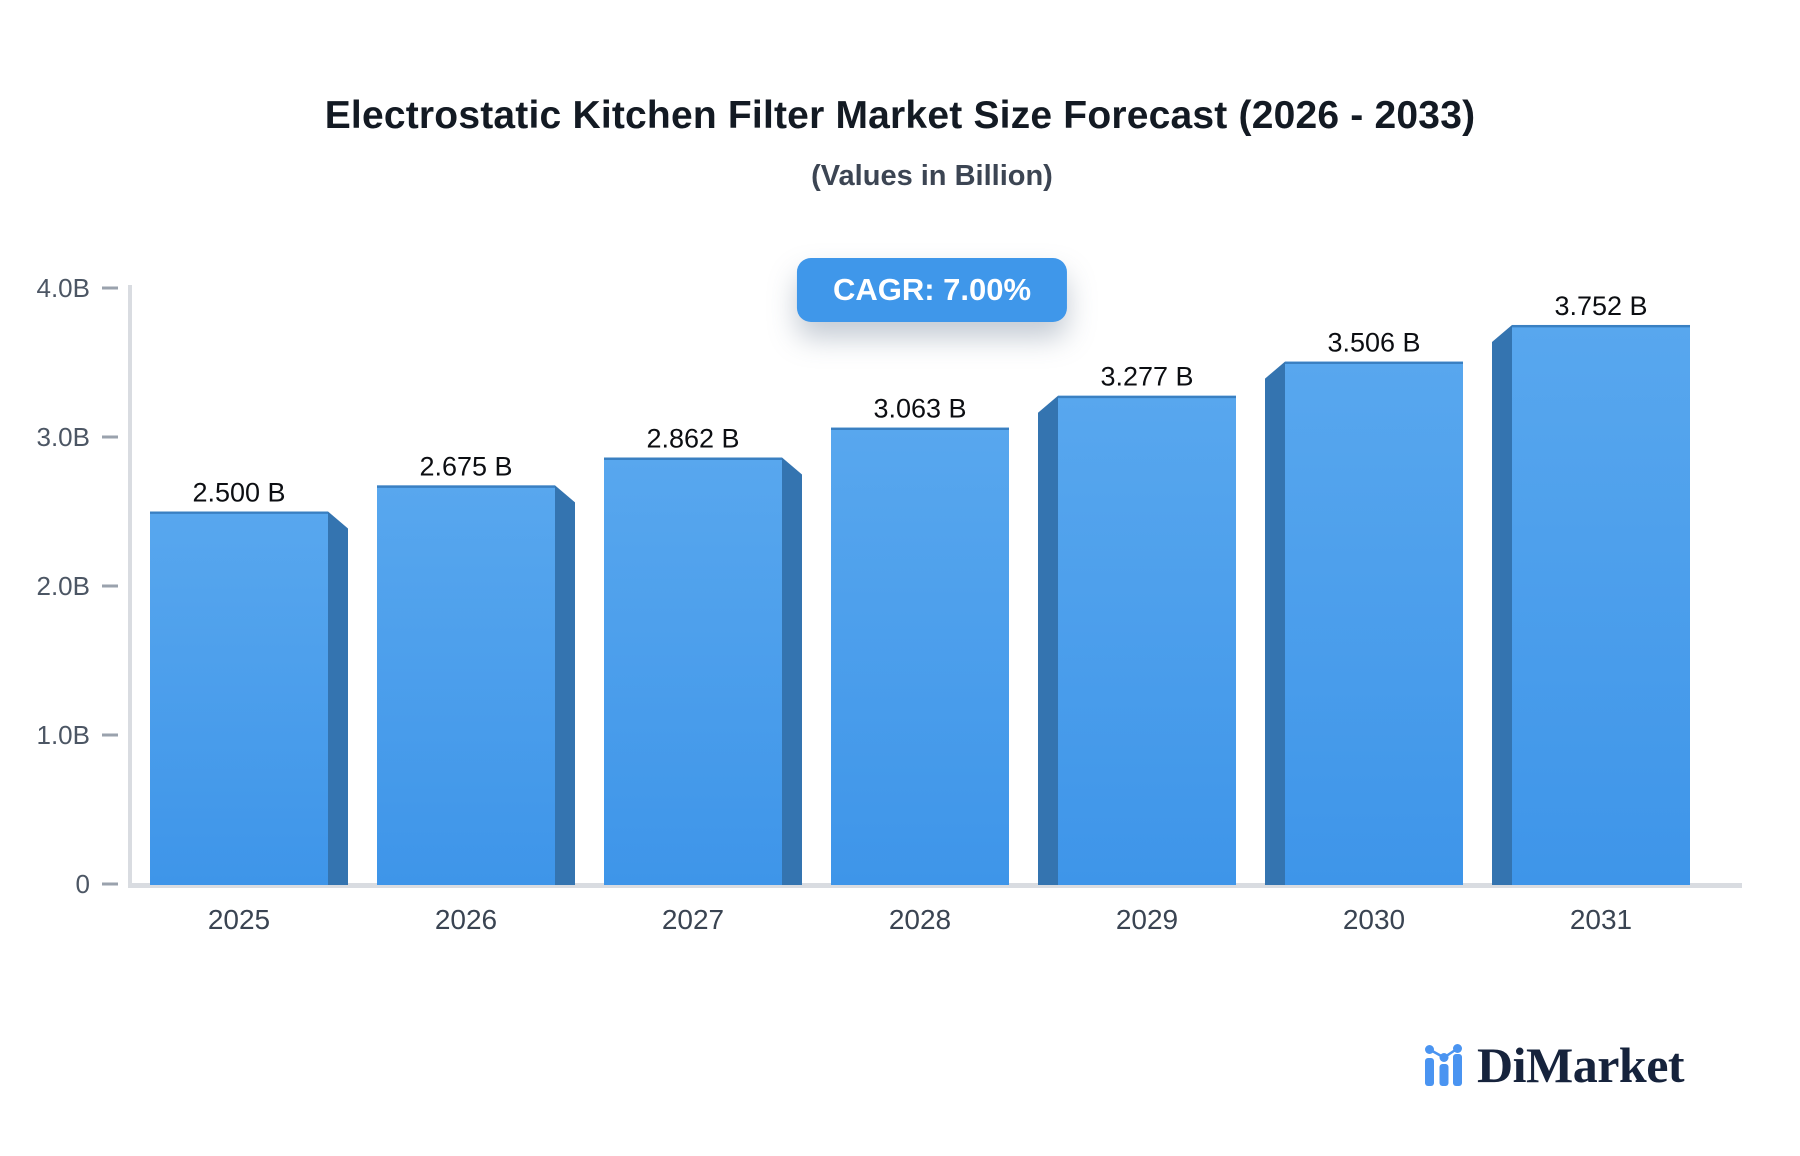  Describe the element at coordinates (64, 288) in the screenshot. I see `y-axis-tick-label: 4.0B` at that location.